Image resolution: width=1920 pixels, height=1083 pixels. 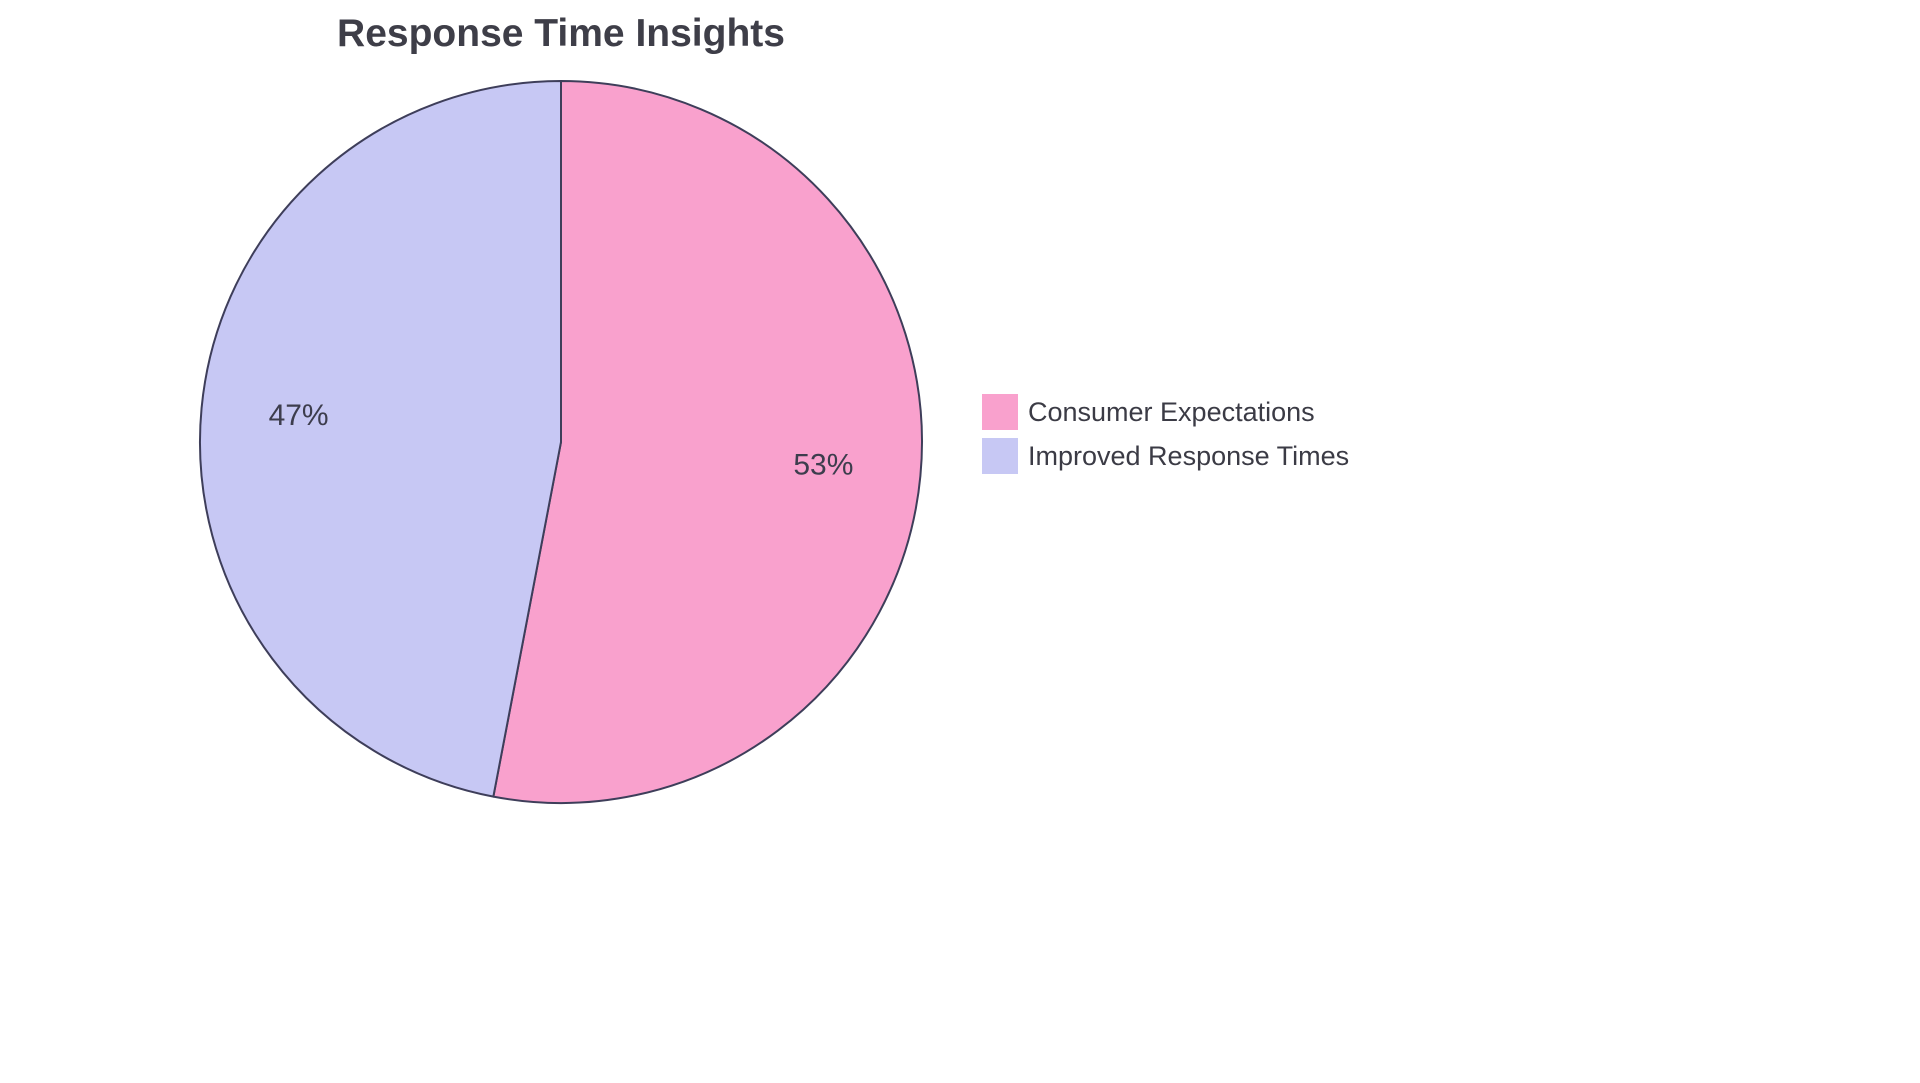 What do you see at coordinates (561, 33) in the screenshot?
I see `chart-title: Response Time Insights` at bounding box center [561, 33].